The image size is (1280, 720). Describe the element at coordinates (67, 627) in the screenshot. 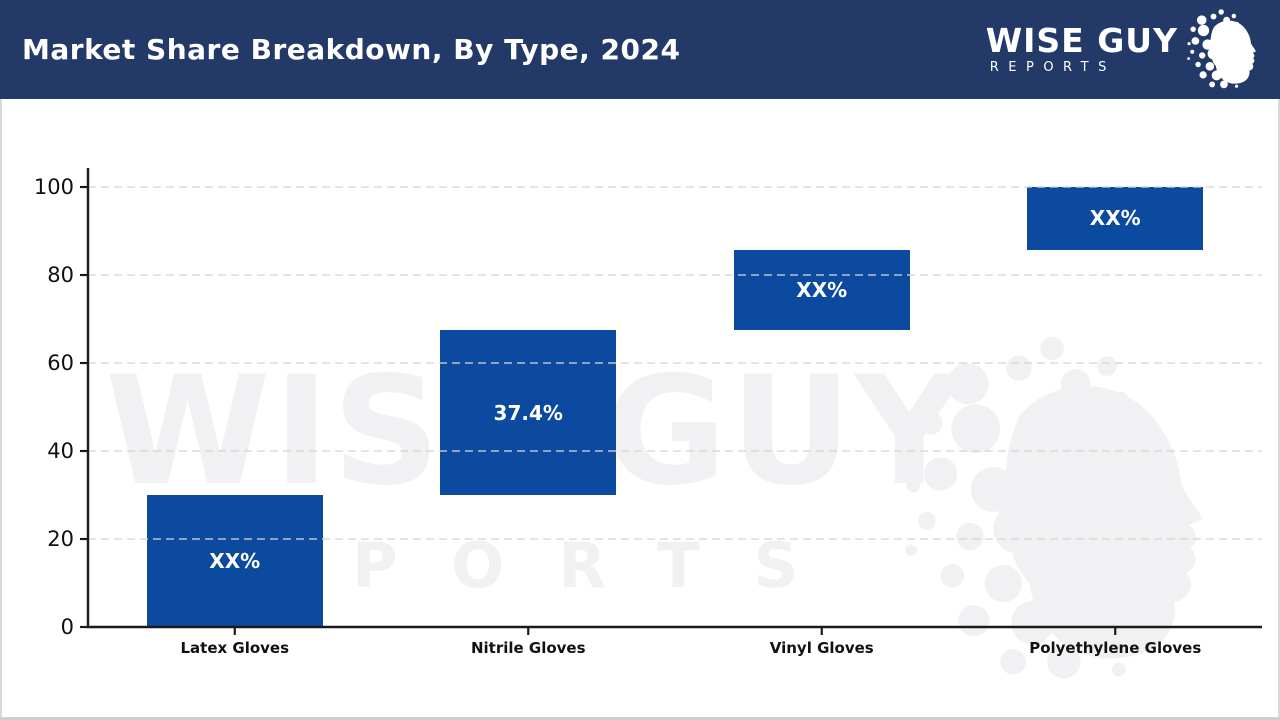

I see `y-axis-tick-label: 0` at that location.